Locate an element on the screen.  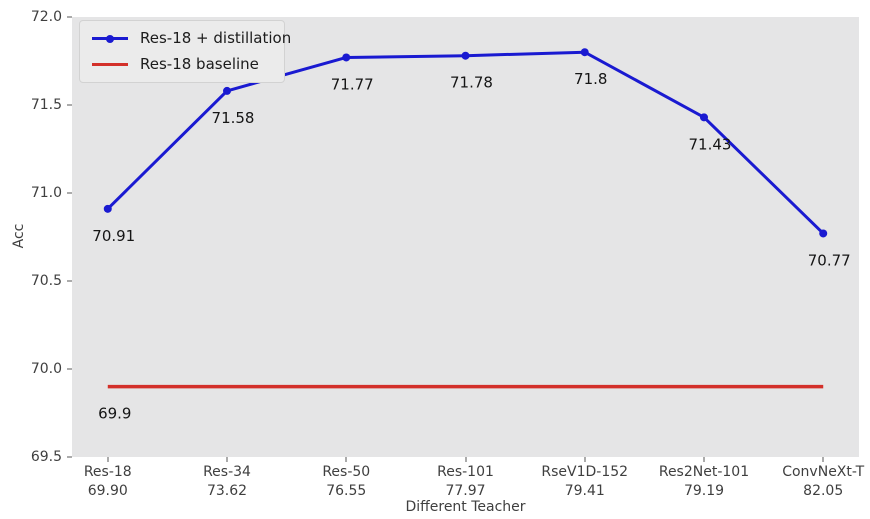
data-point-label: 71.78 is located at coordinates (471, 83).